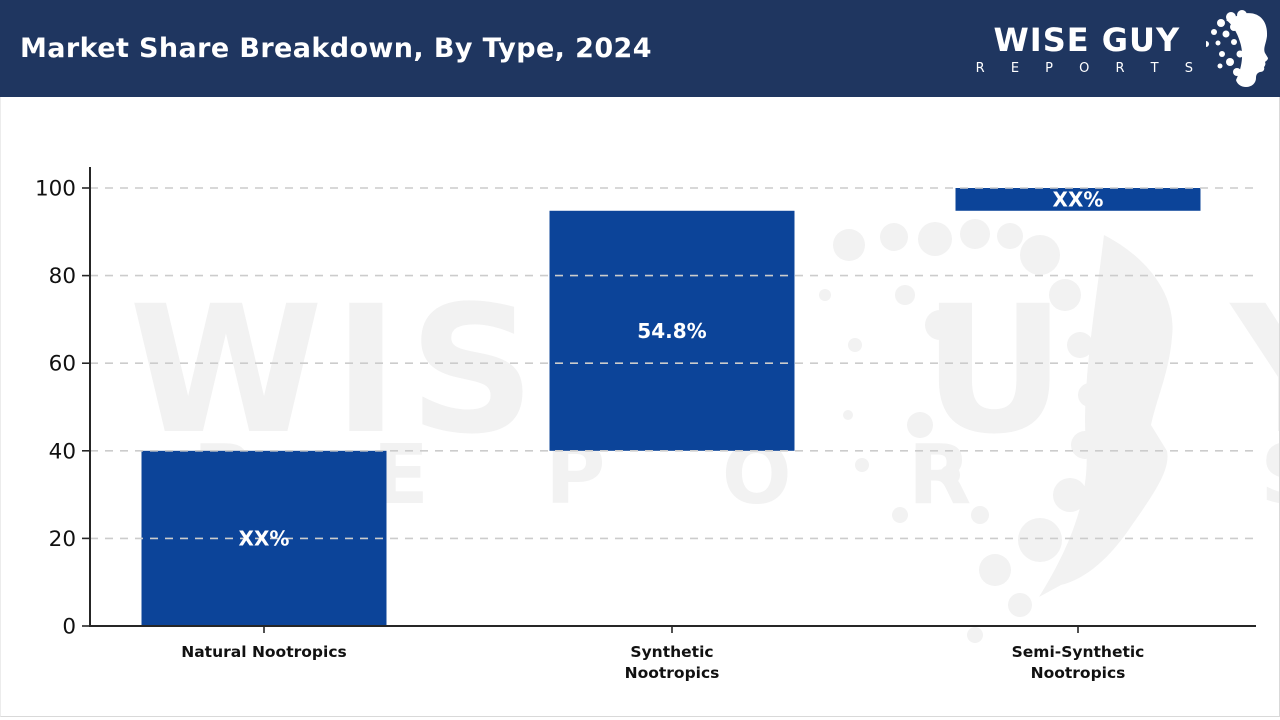  What do you see at coordinates (1089, 68) in the screenshot?
I see `brand-subname: R E P O R T S` at bounding box center [1089, 68].